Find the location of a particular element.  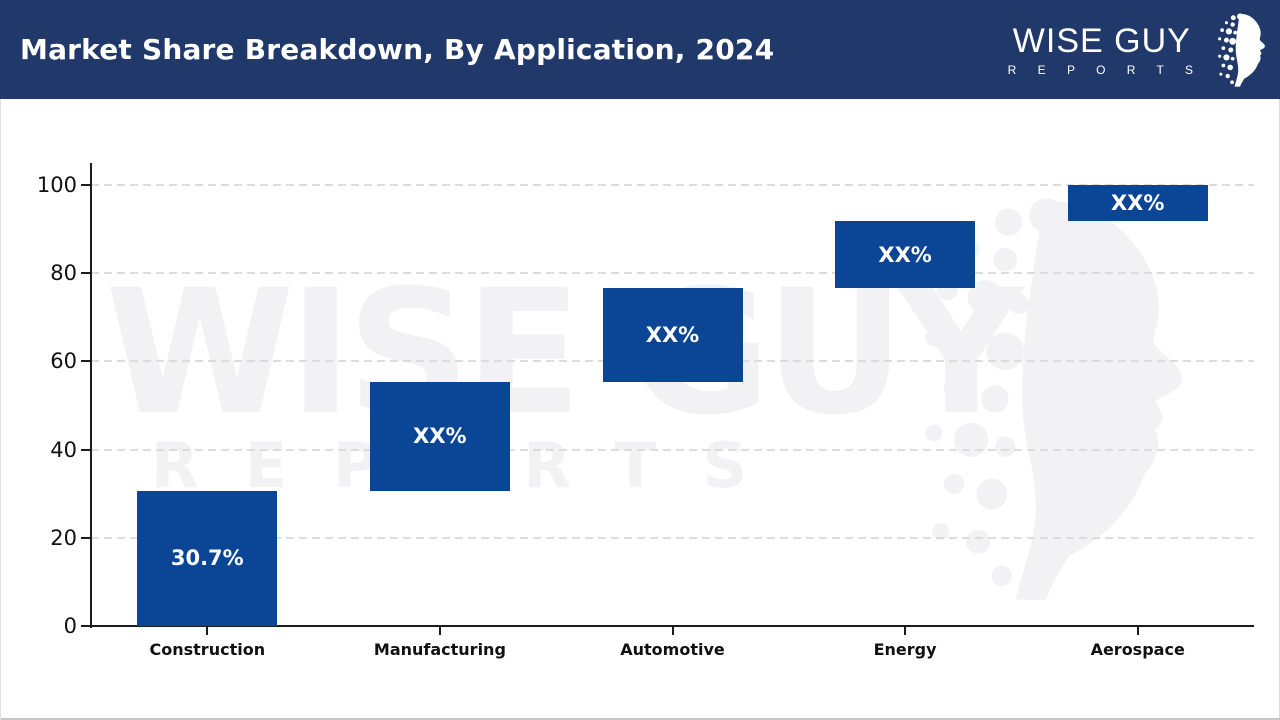

bar-aerospace: XX% is located at coordinates (1137, 203).